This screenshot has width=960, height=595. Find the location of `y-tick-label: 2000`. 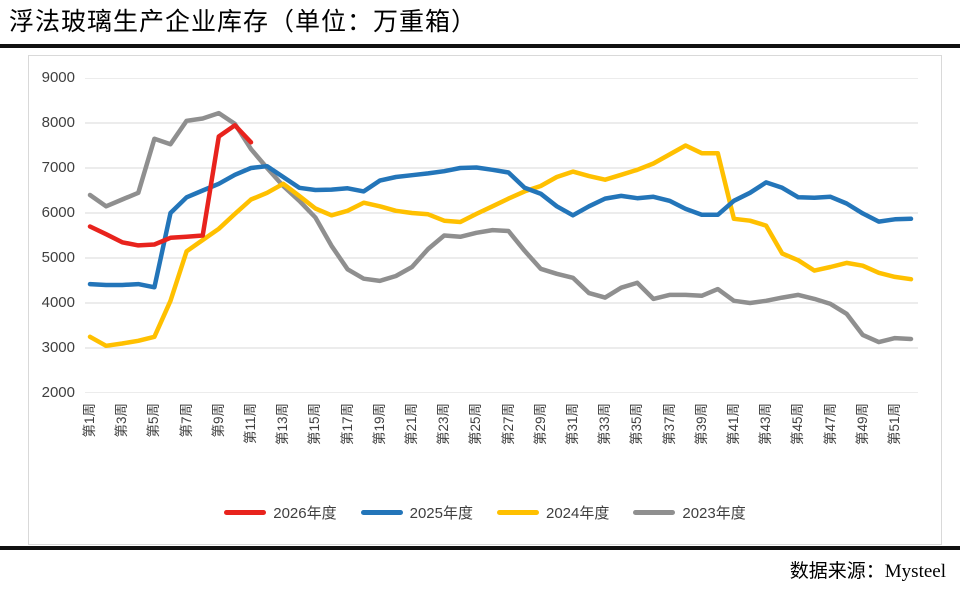

y-tick-label: 2000 is located at coordinates (58, 392).